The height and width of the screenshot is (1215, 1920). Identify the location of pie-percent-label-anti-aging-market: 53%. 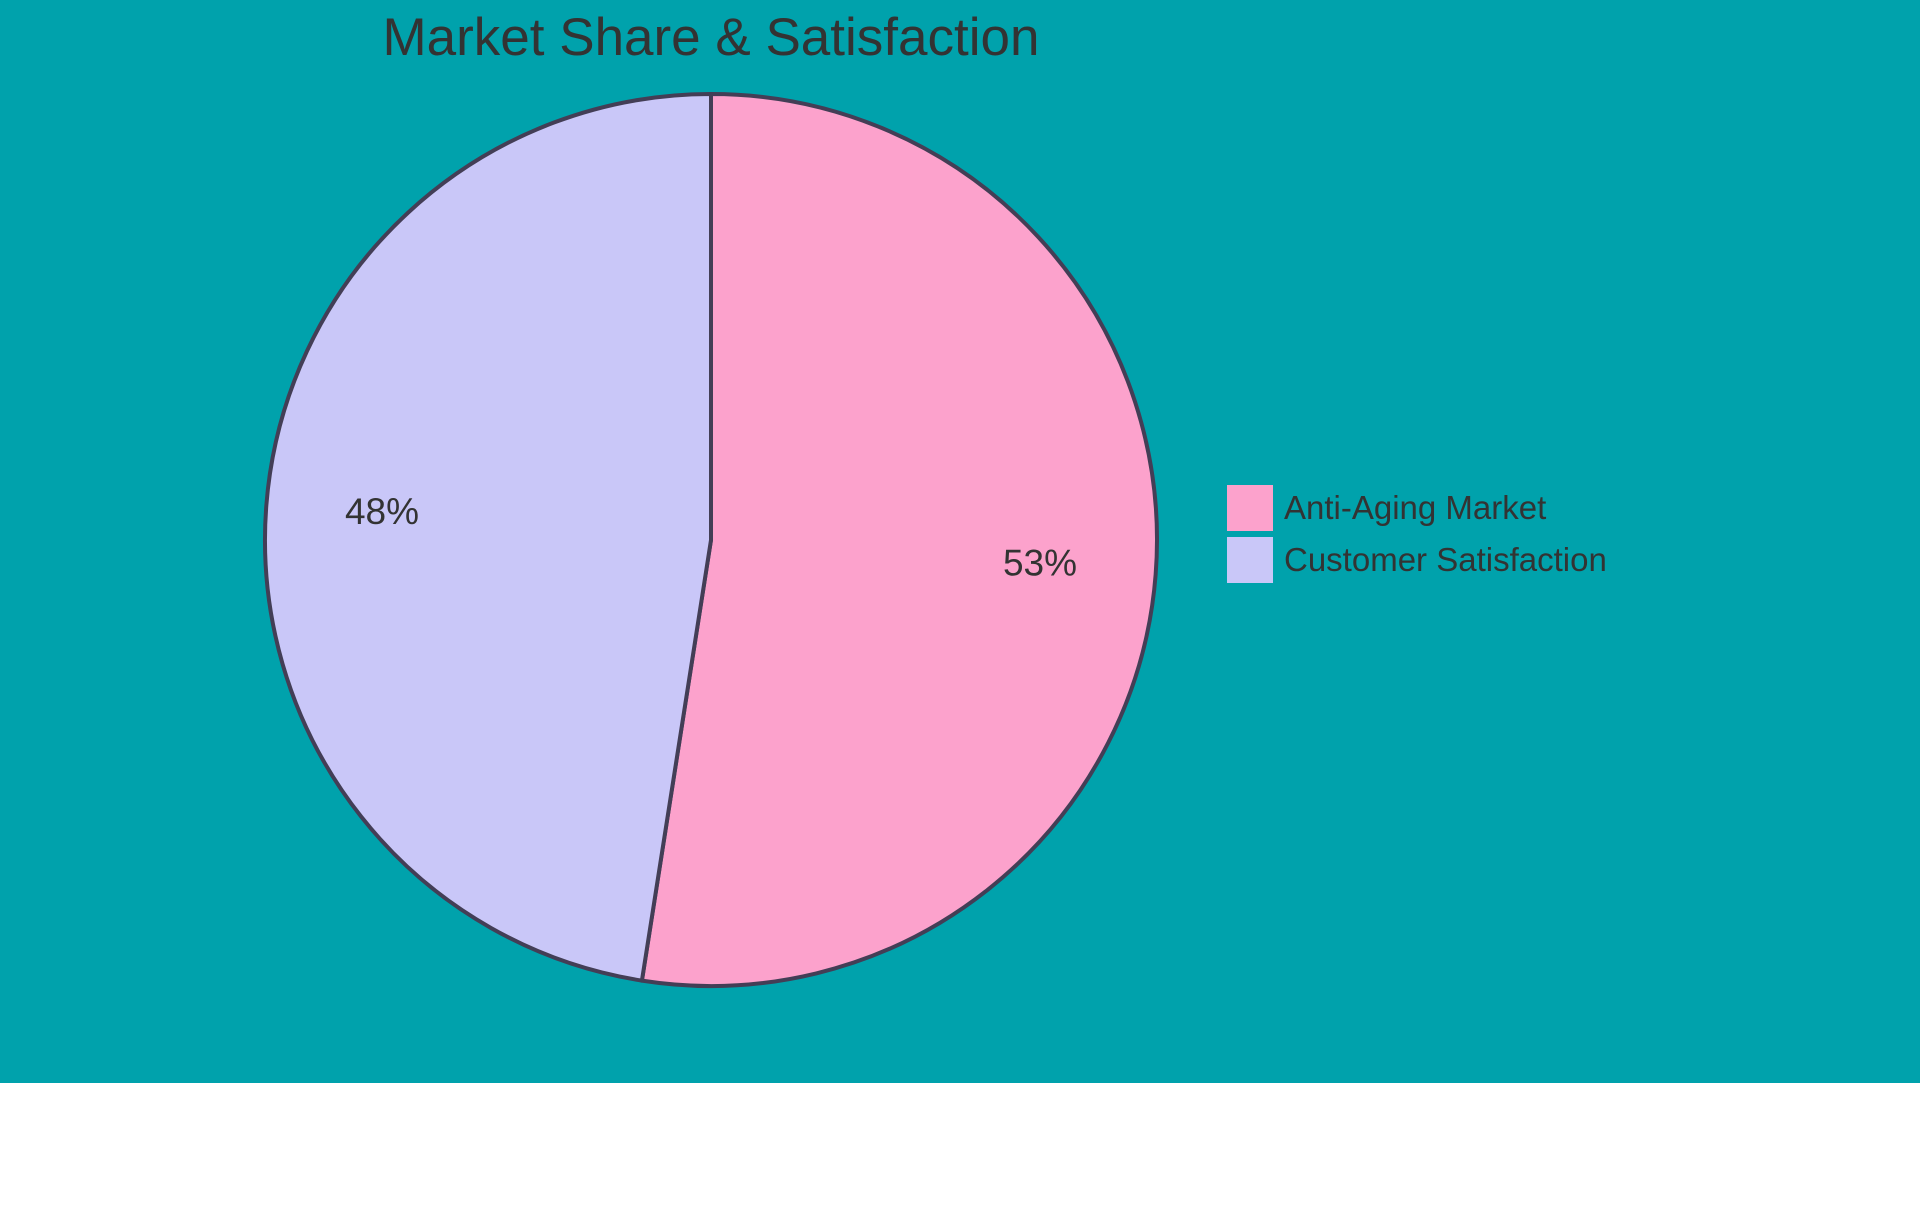
(1040, 562).